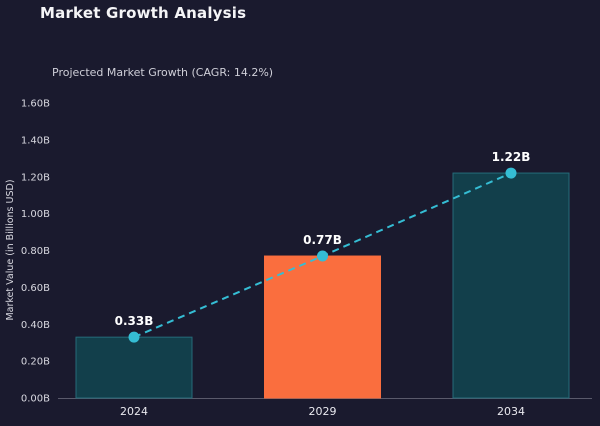 This screenshot has width=600, height=426. Describe the element at coordinates (511, 411) in the screenshot. I see `x-tick-label-2034: 2034` at that location.